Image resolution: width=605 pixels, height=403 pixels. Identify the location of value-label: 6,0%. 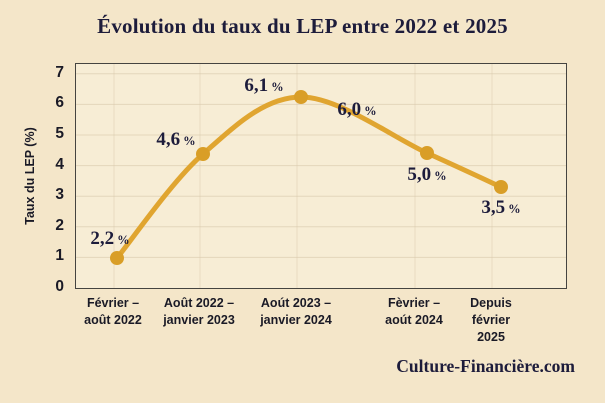
(356, 110).